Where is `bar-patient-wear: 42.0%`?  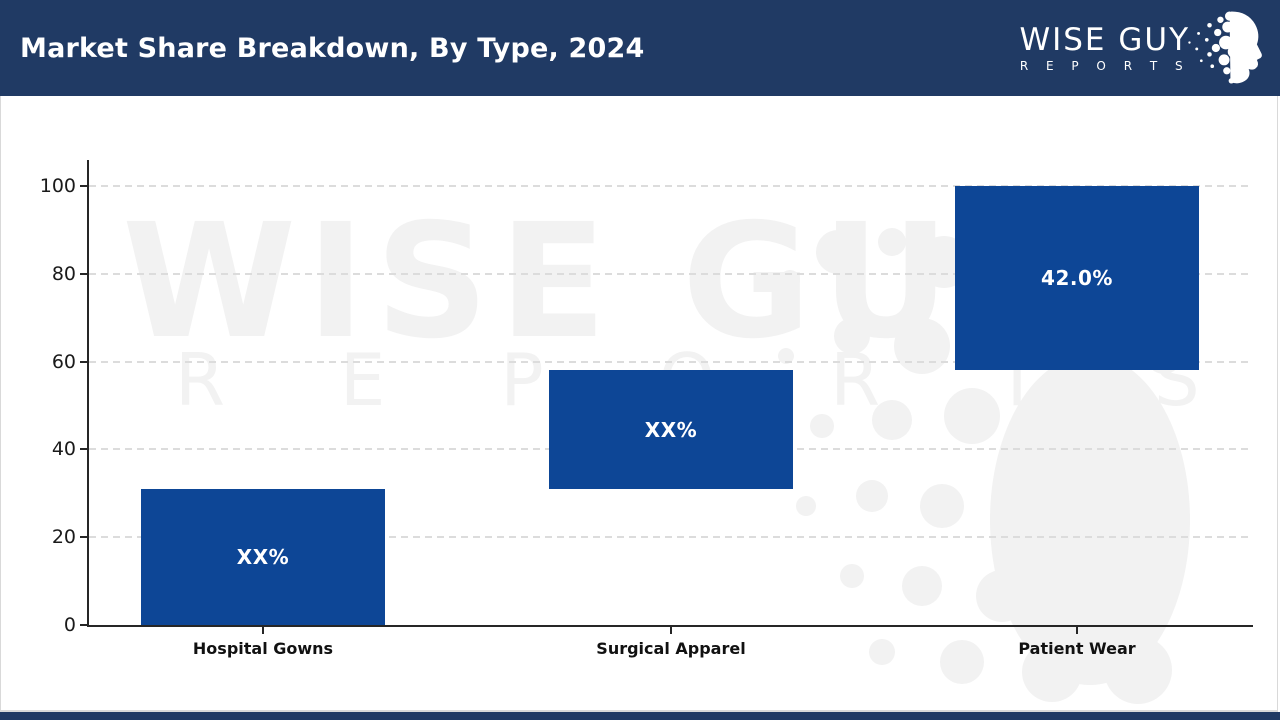 bar-patient-wear: 42.0% is located at coordinates (1077, 278).